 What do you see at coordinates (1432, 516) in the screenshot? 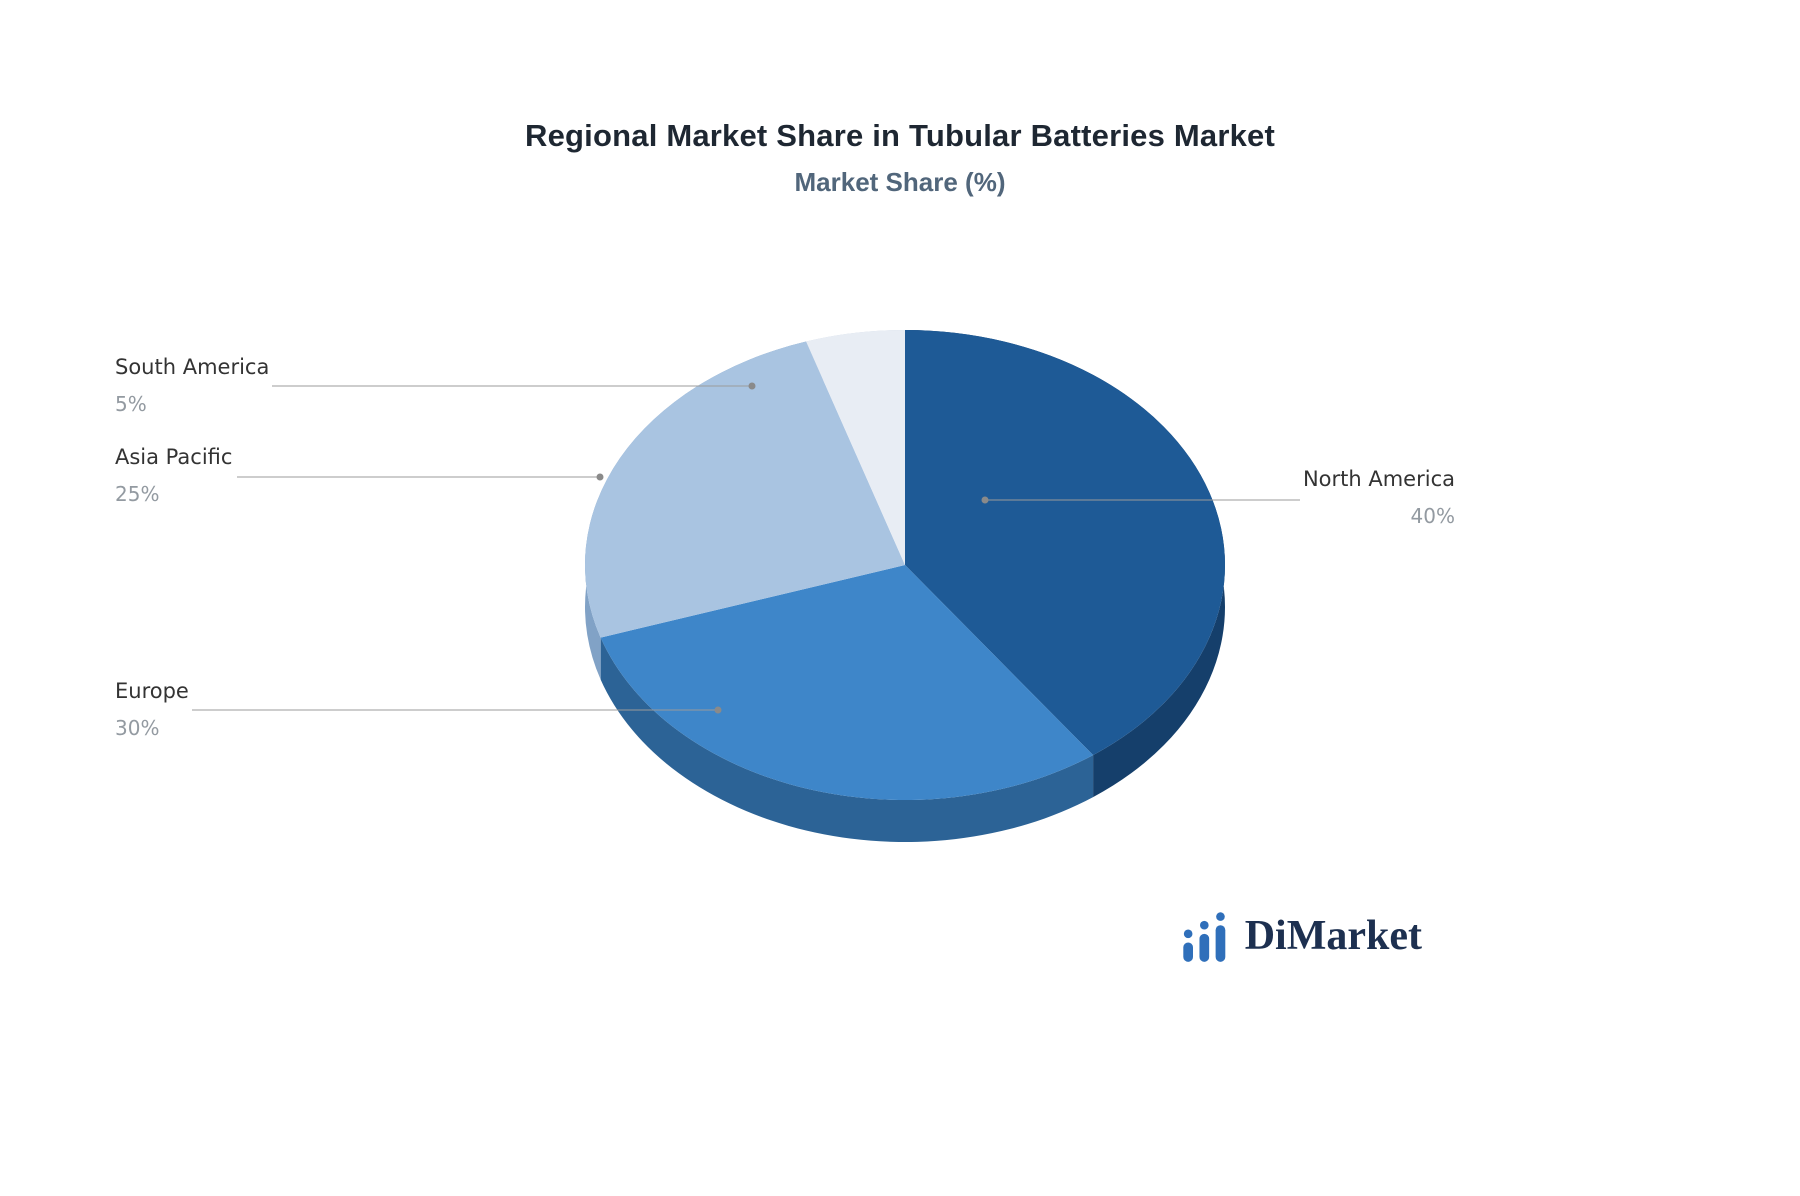
I see `slice-value: 40%` at bounding box center [1432, 516].